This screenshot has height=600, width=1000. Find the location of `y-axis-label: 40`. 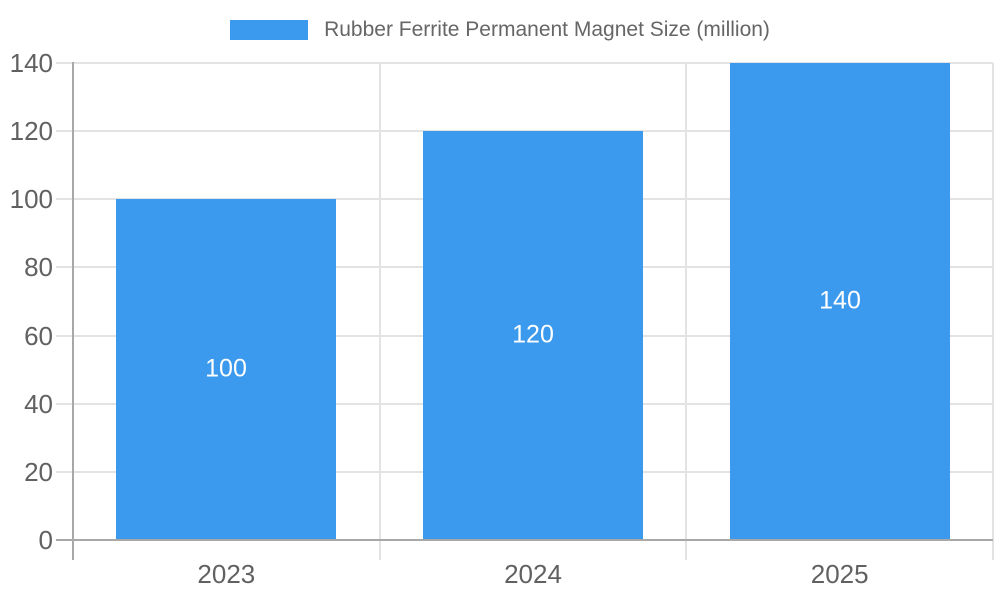

y-axis-label: 40 is located at coordinates (38, 403).